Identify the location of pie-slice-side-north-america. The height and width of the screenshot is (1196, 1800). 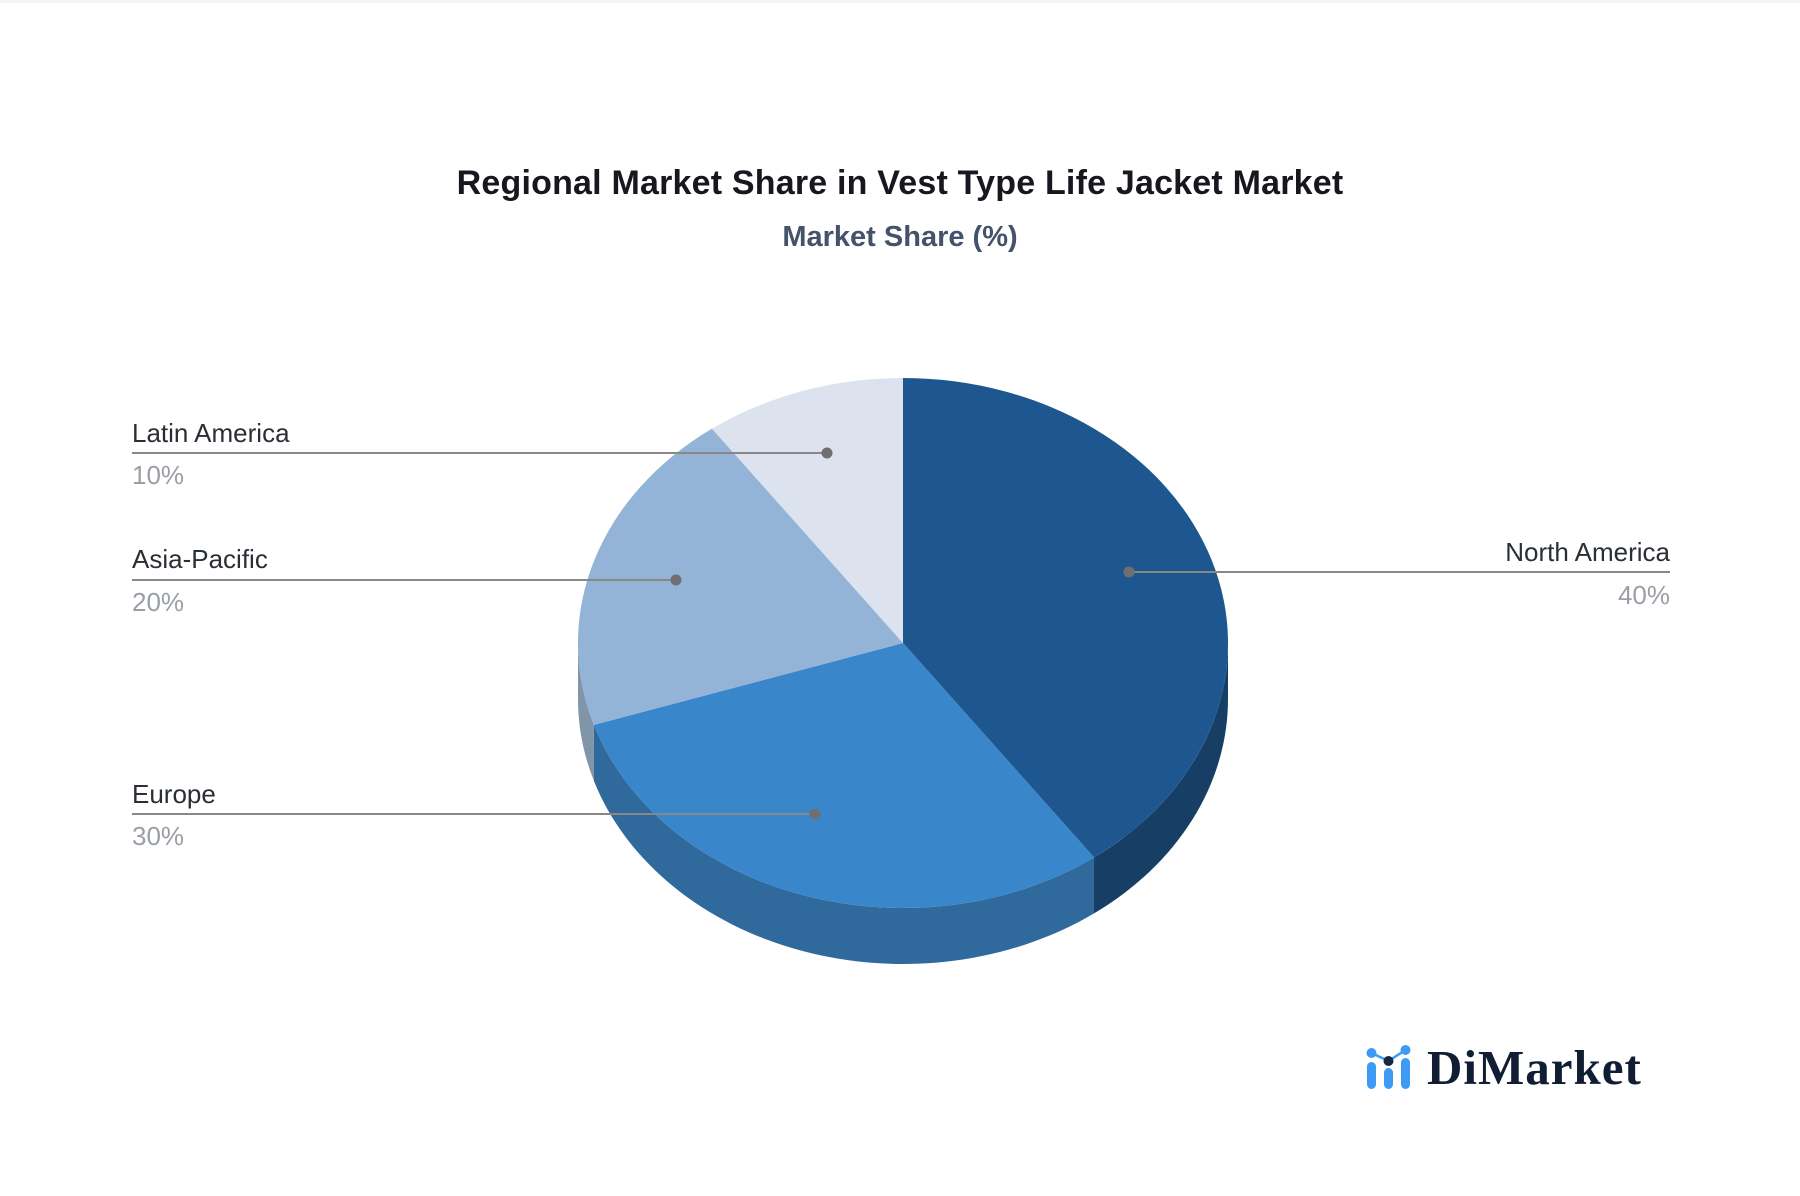
(1161, 778).